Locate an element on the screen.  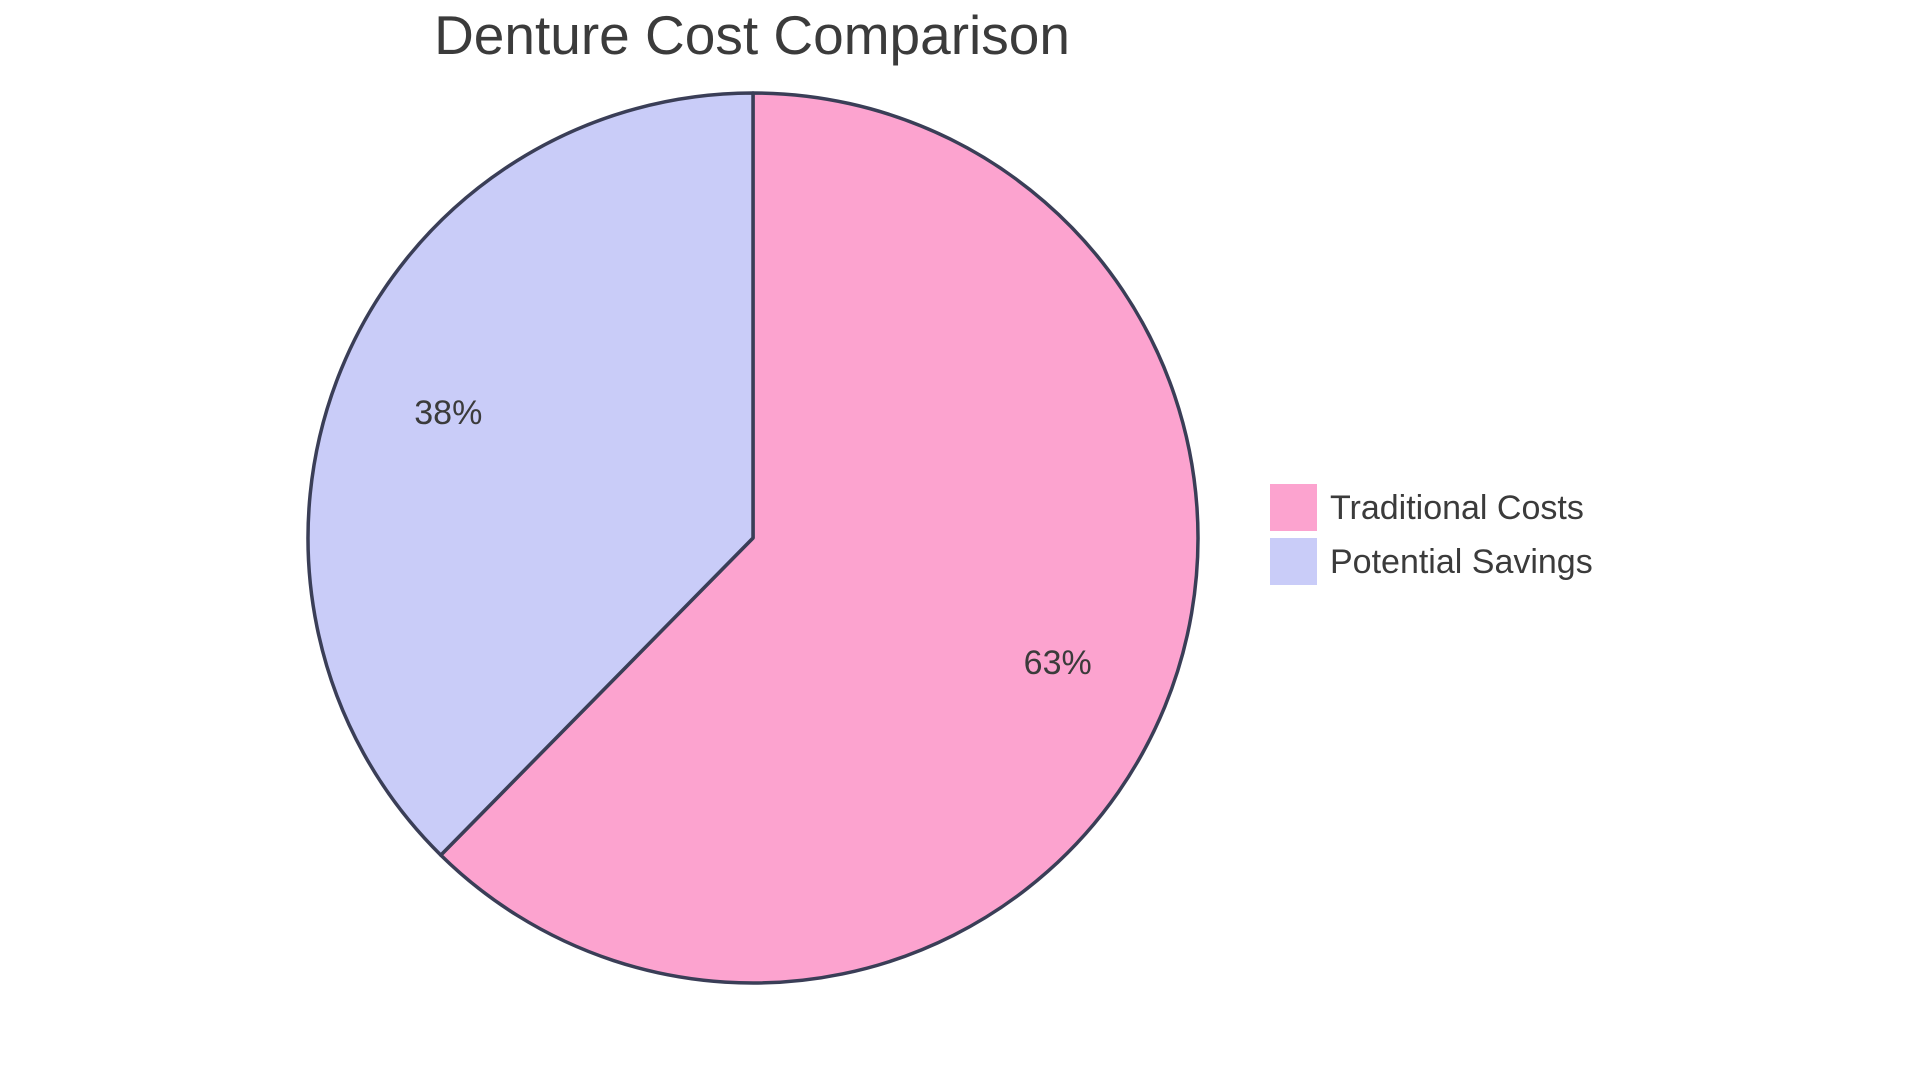
slice-percent-label: 38% is located at coordinates (448, 413).